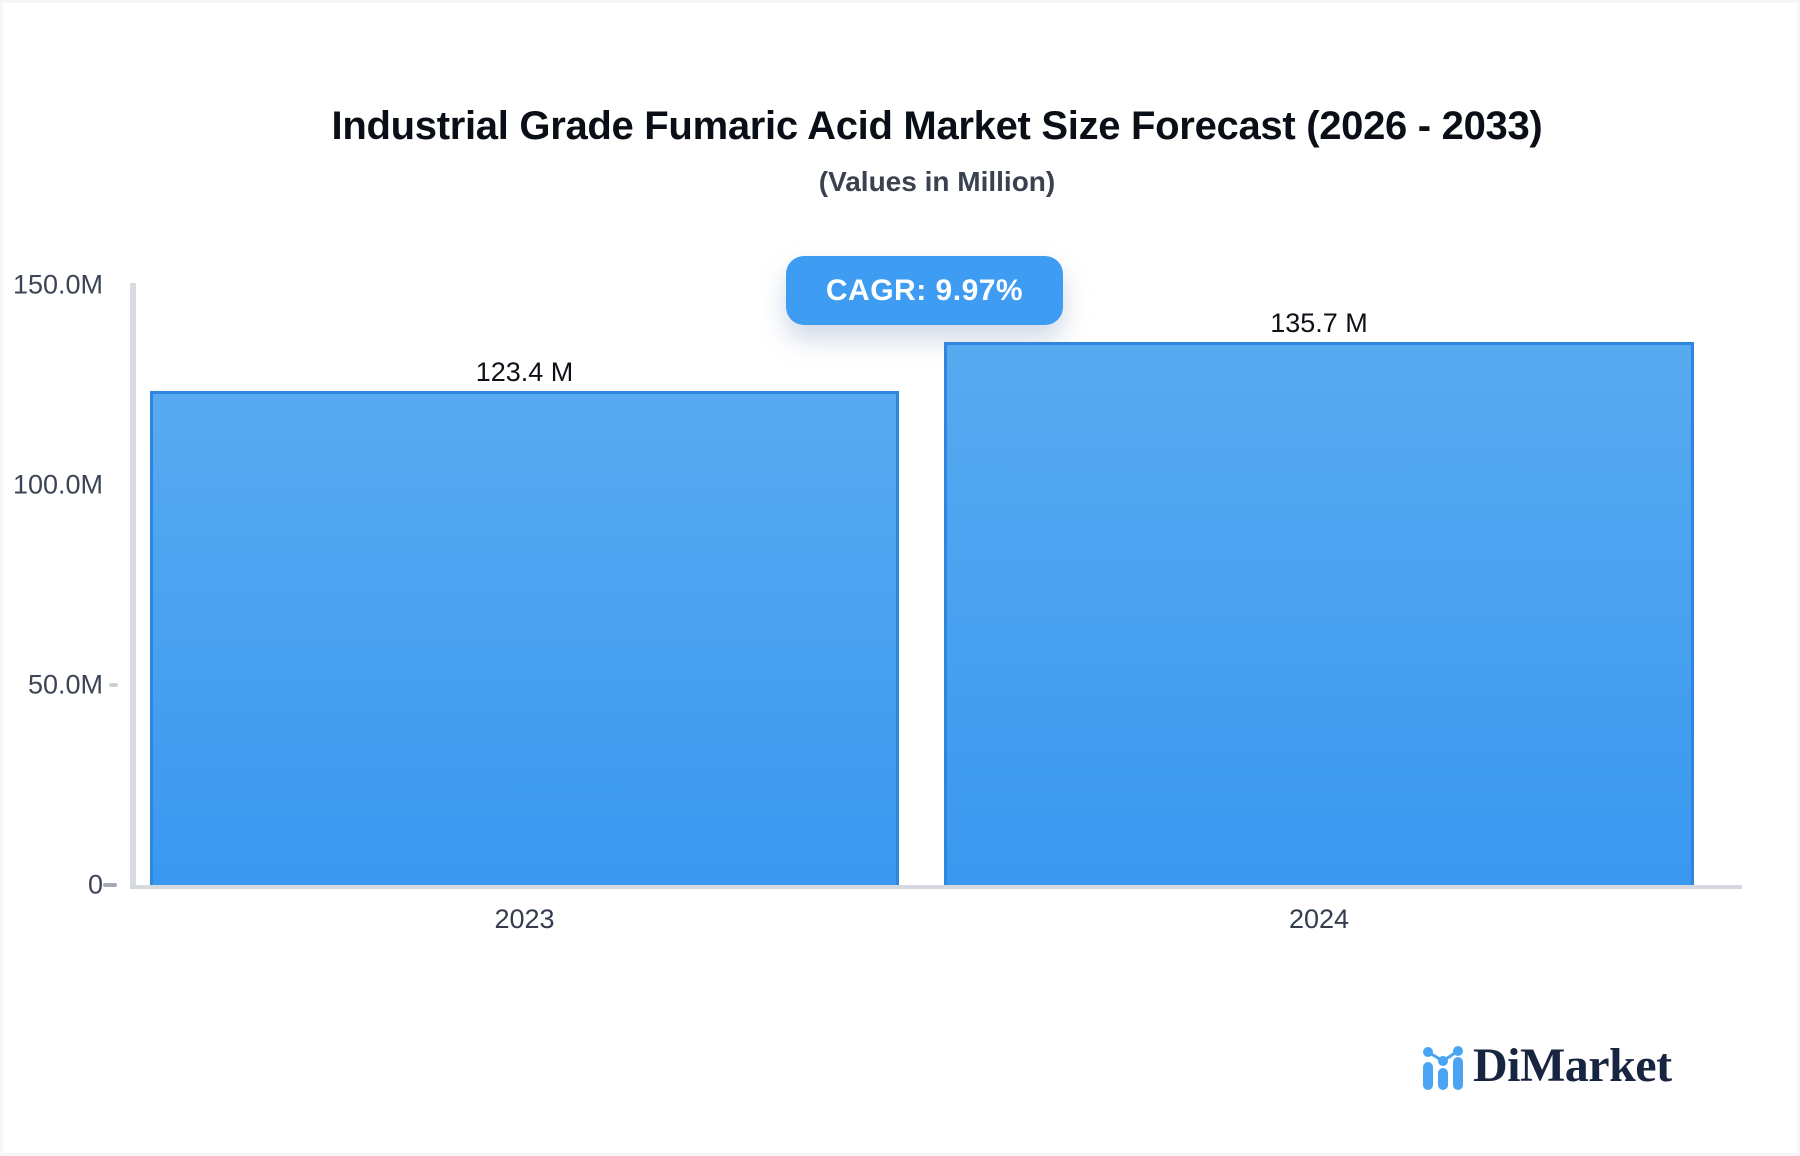  Describe the element at coordinates (133, 585) in the screenshot. I see `y-axis-line` at that location.